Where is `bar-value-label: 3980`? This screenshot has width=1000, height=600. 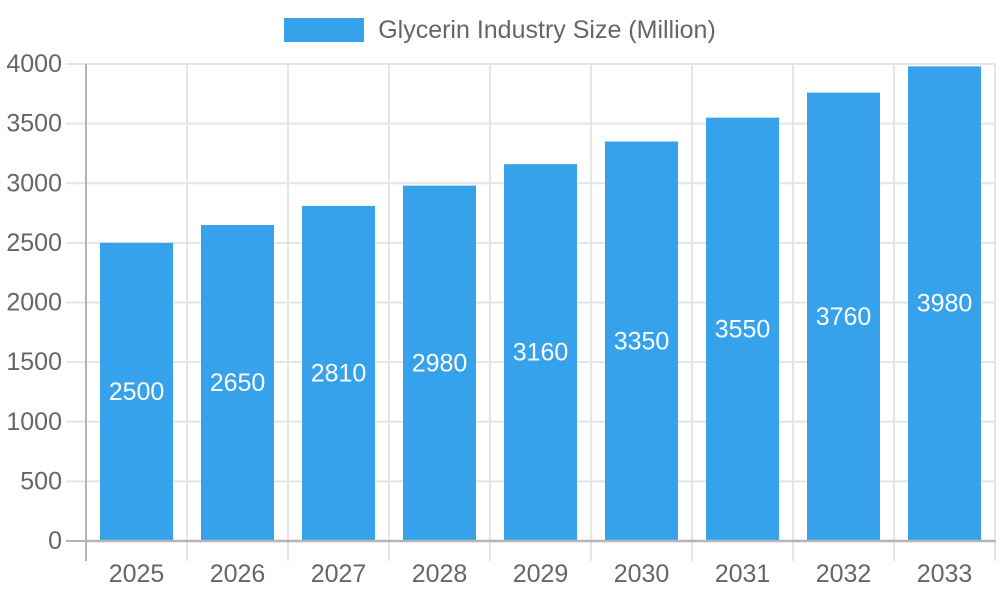 bar-value-label: 3980 is located at coordinates (945, 304).